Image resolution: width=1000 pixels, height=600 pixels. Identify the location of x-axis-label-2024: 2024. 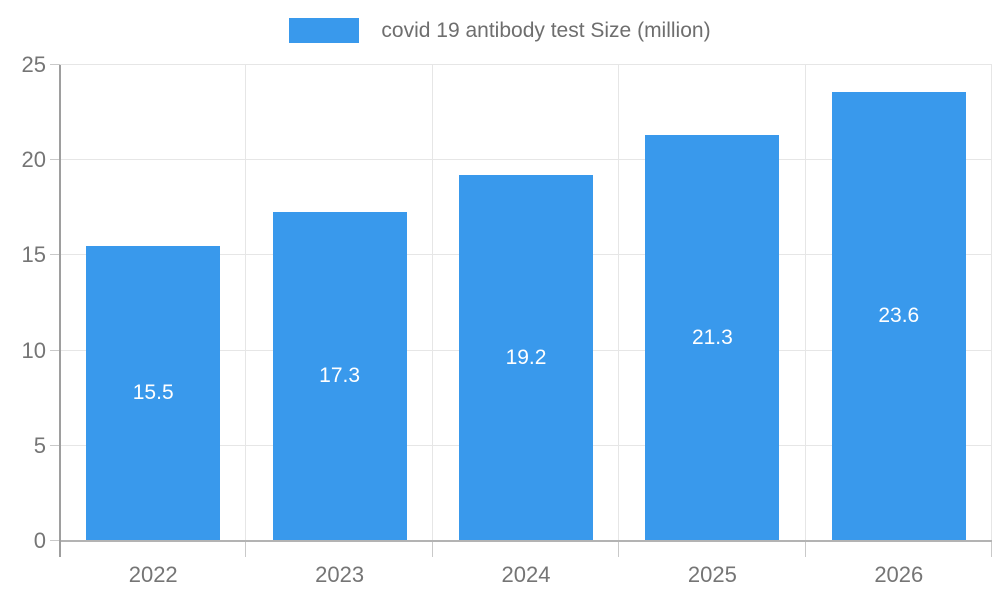
(526, 574).